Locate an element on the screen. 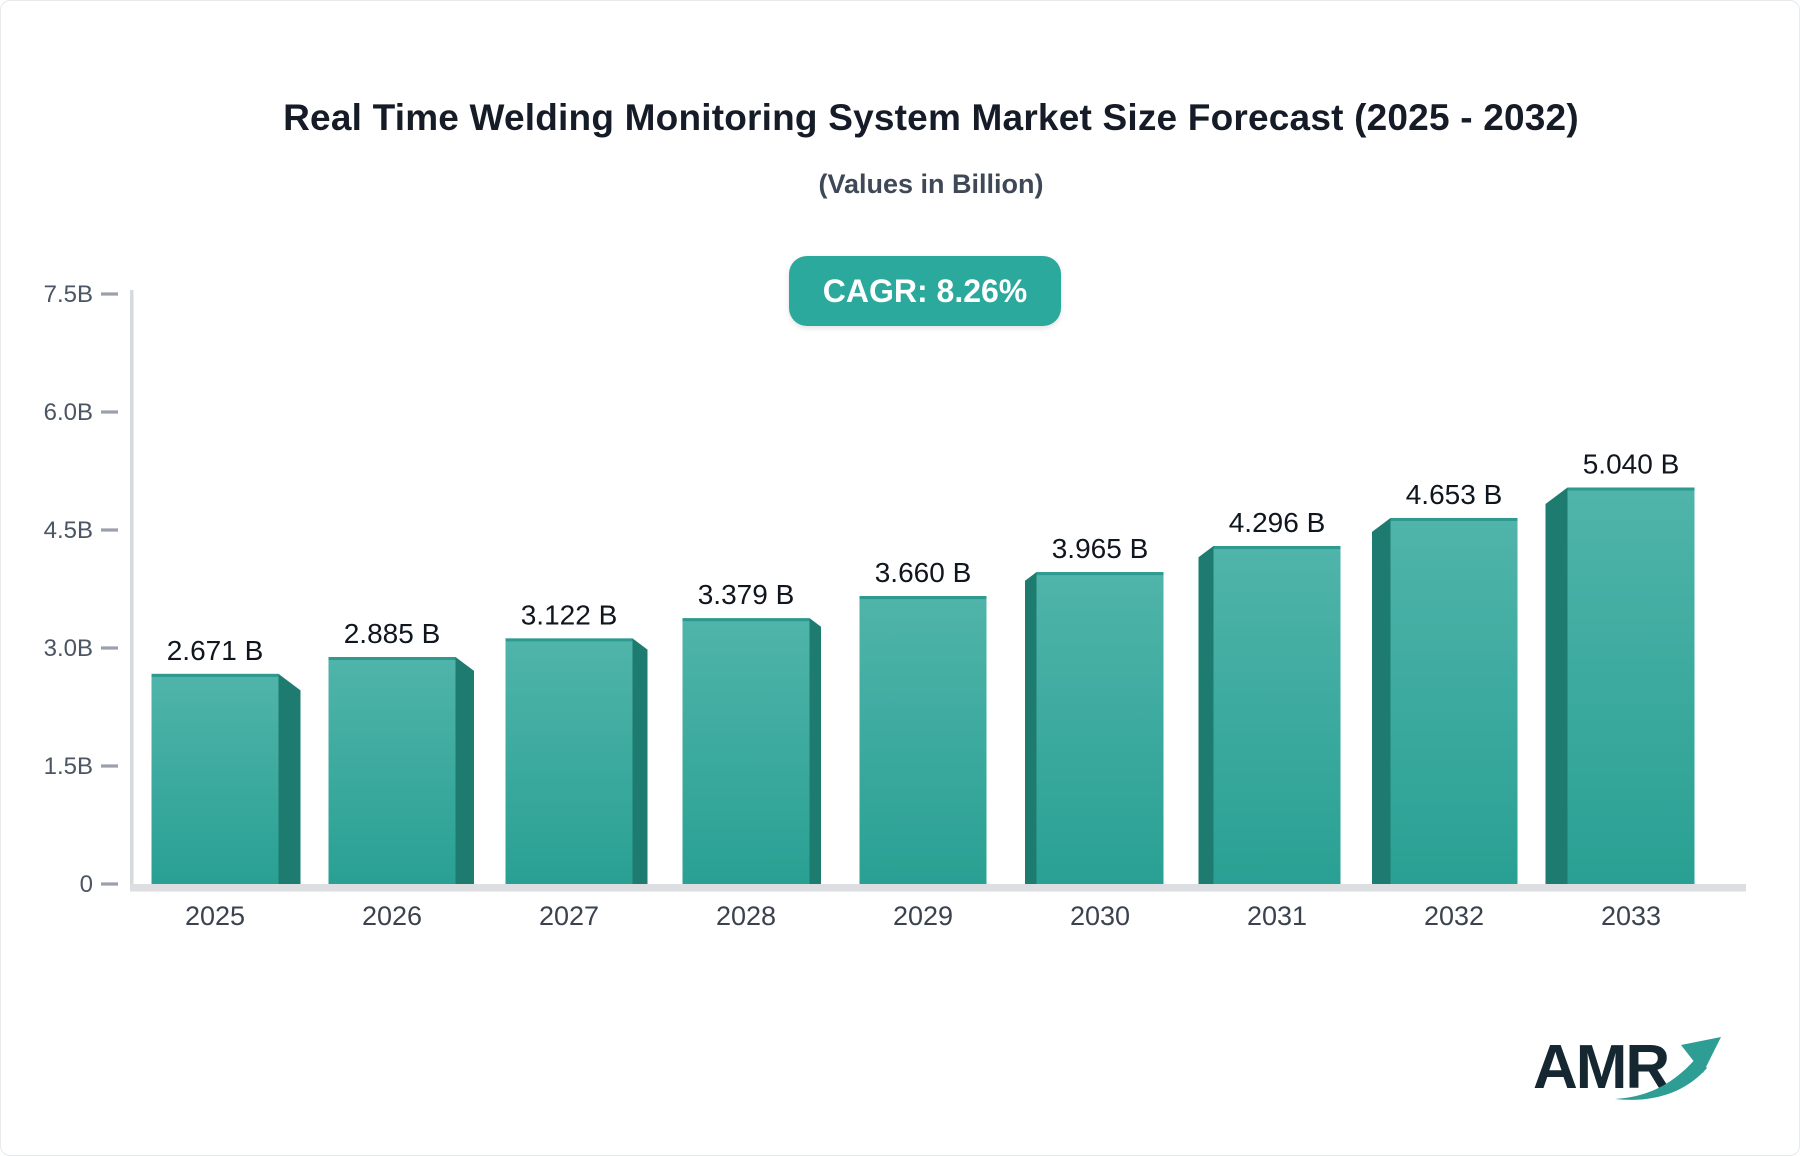  bar-value-label: 3.379 B is located at coordinates (746, 594).